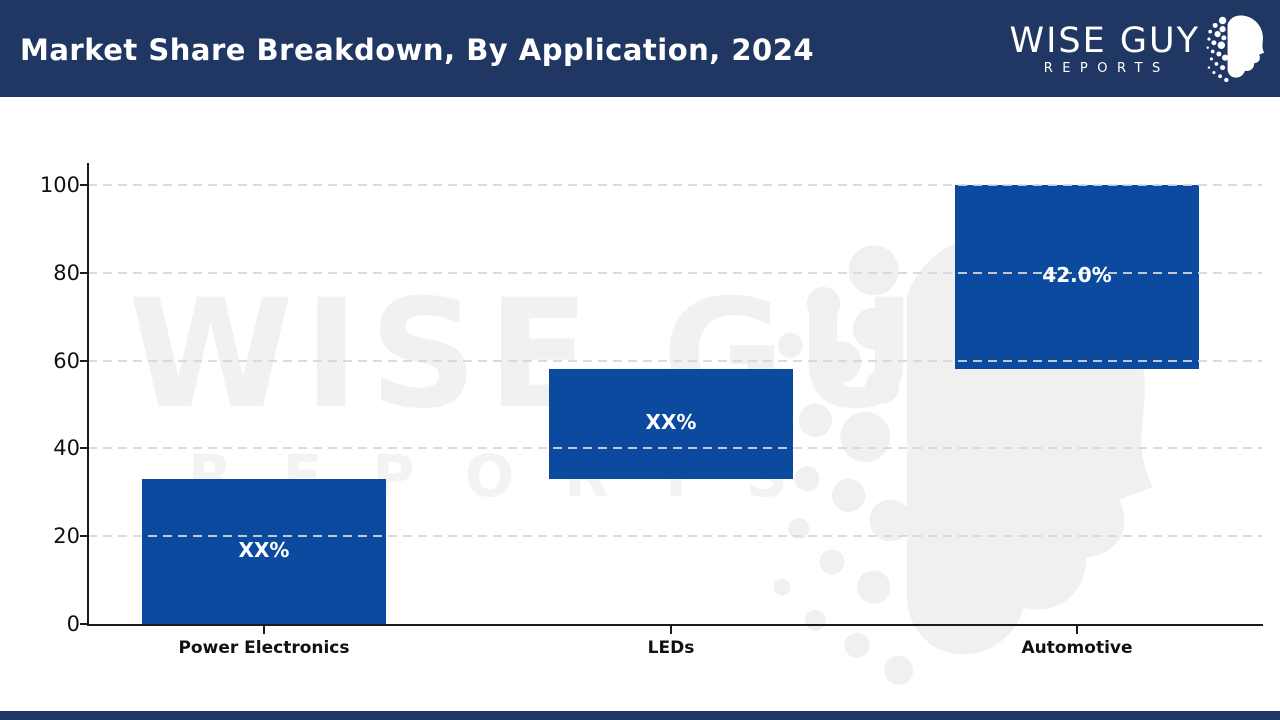  What do you see at coordinates (66, 272) in the screenshot?
I see `y-tick-label-80: 80` at bounding box center [66, 272].